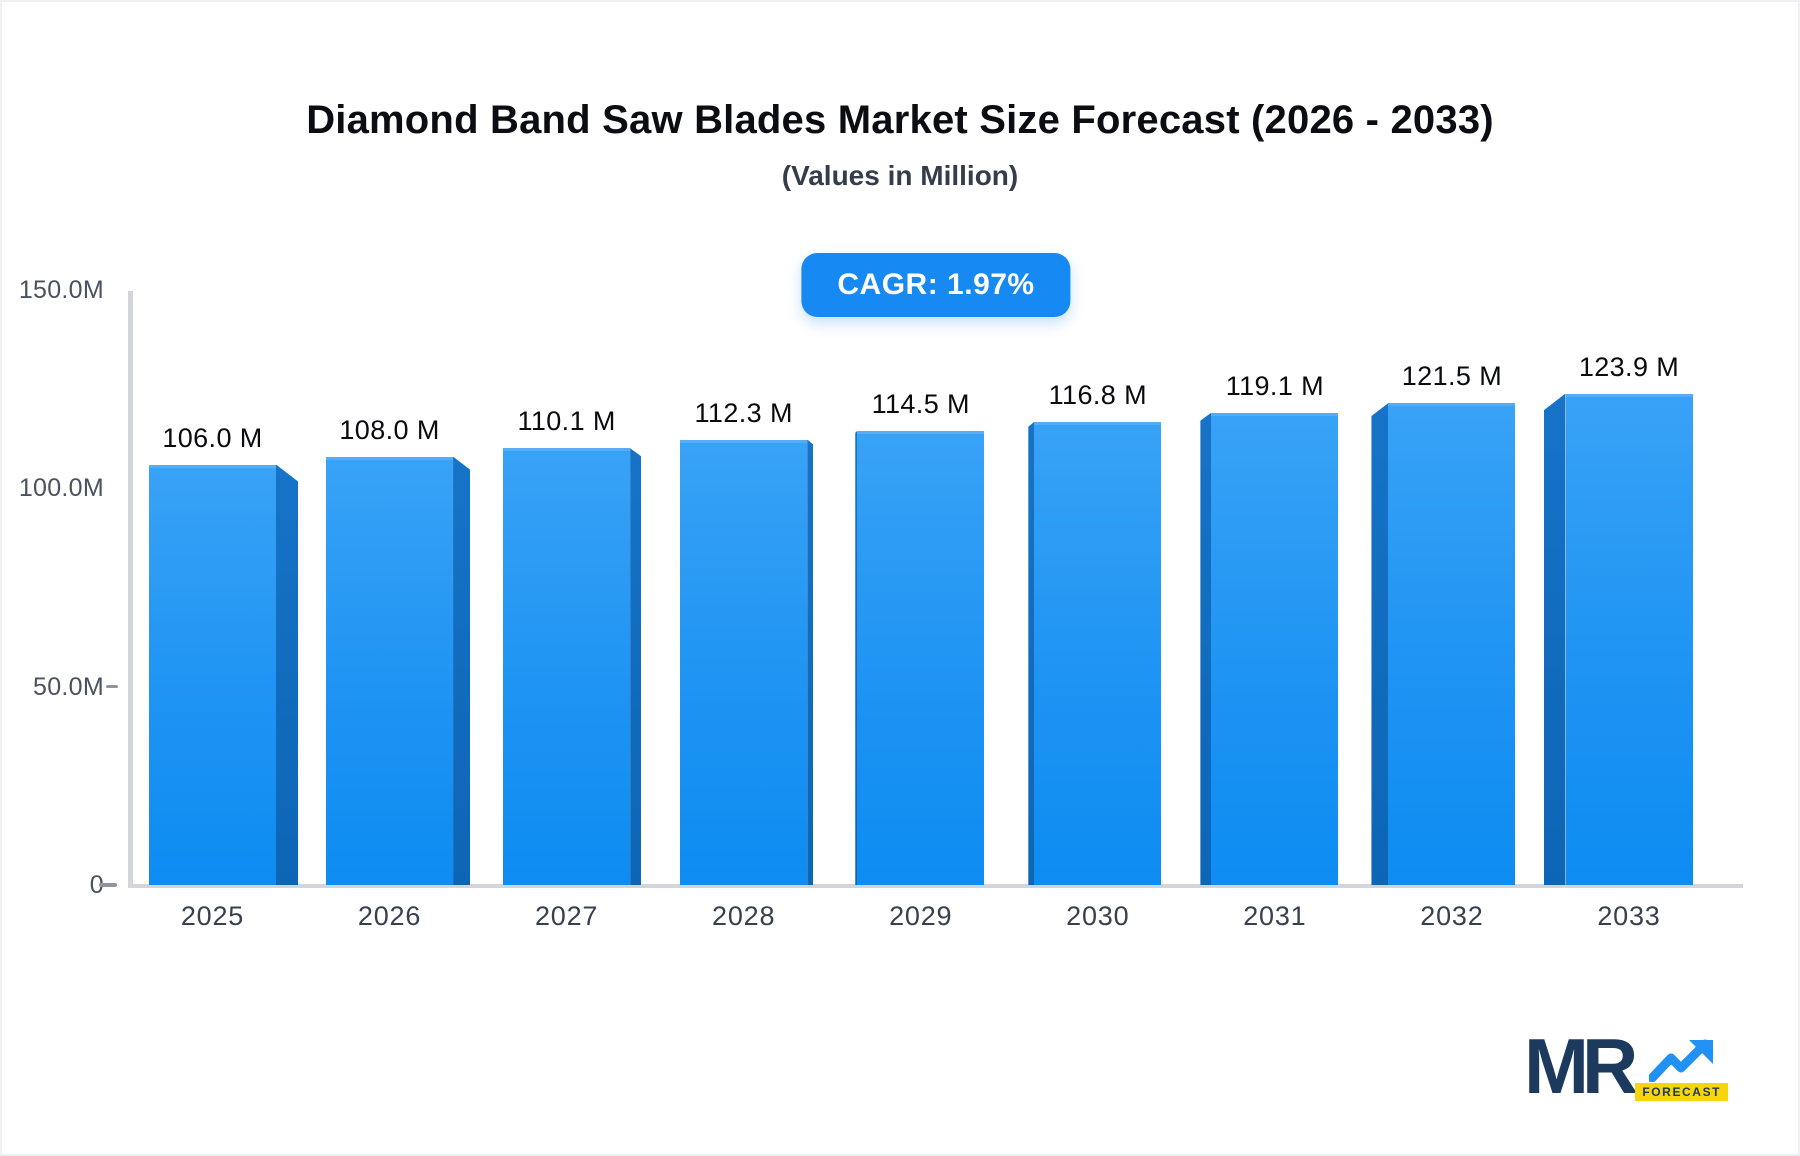 This screenshot has height=1156, width=1800. What do you see at coordinates (921, 657) in the screenshot?
I see `bar-2029` at bounding box center [921, 657].